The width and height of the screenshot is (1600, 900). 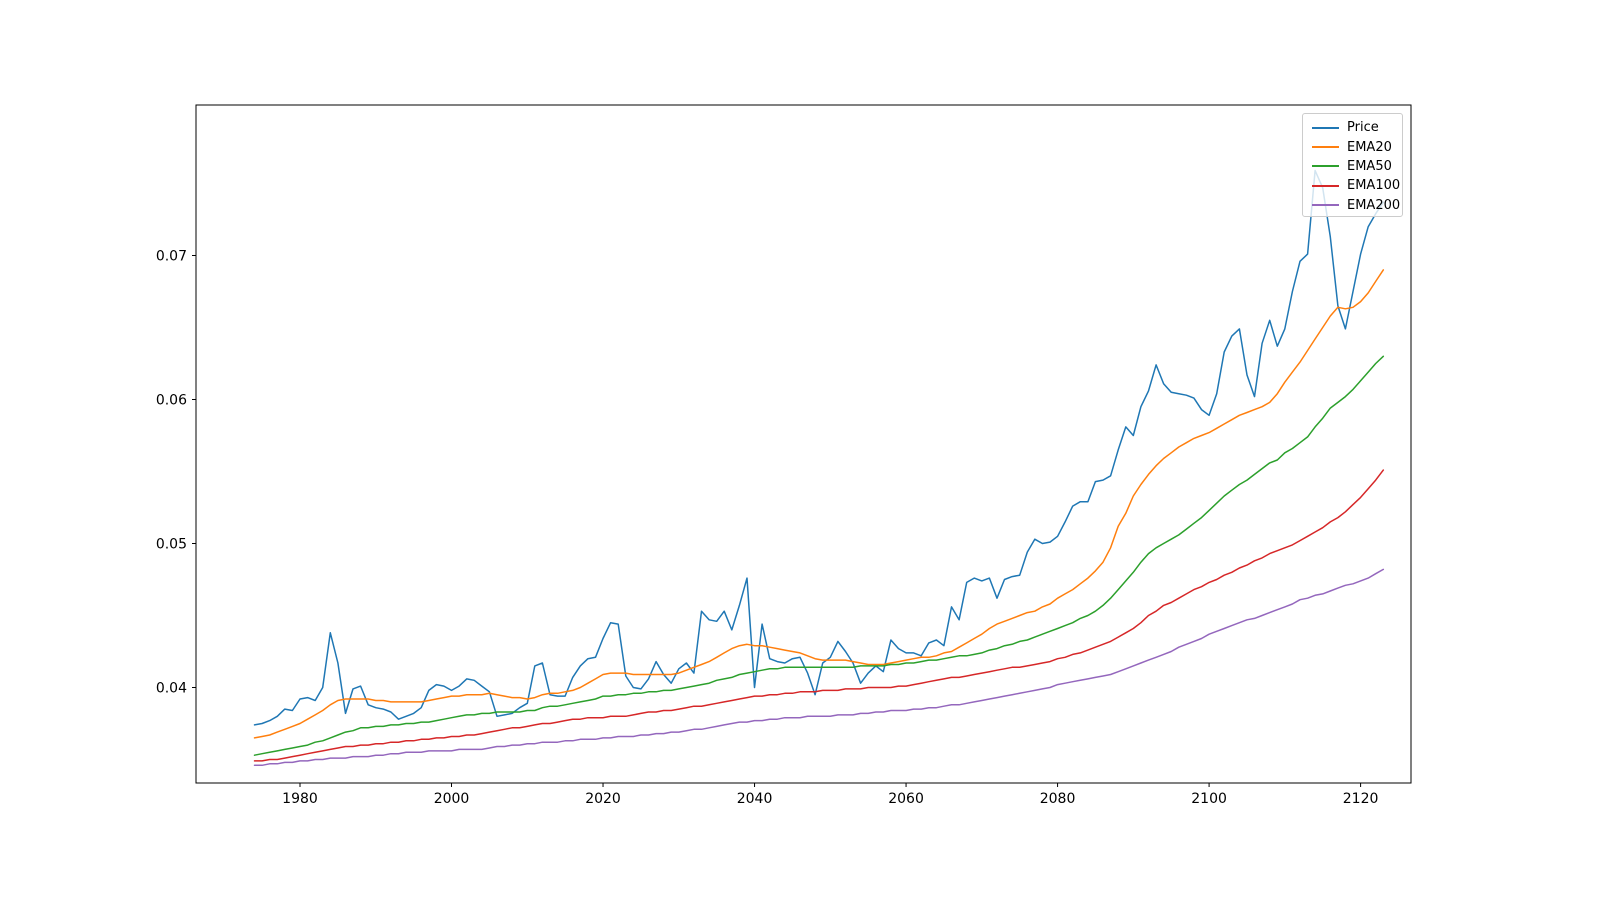 What do you see at coordinates (1325, 166) in the screenshot?
I see `legend-line-sample-ema50` at bounding box center [1325, 166].